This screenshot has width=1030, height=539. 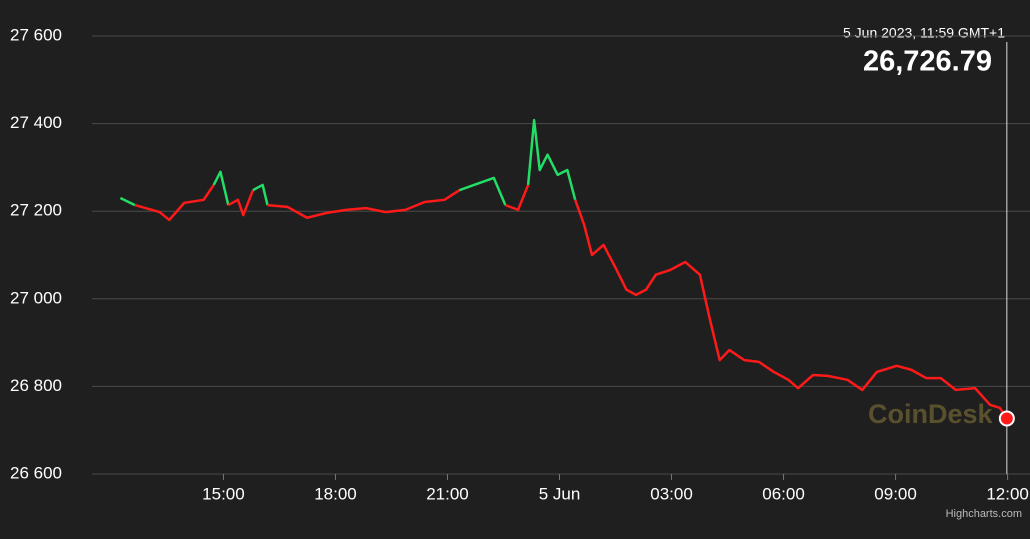 What do you see at coordinates (931, 414) in the screenshot?
I see `watermark: CoinDesk` at bounding box center [931, 414].